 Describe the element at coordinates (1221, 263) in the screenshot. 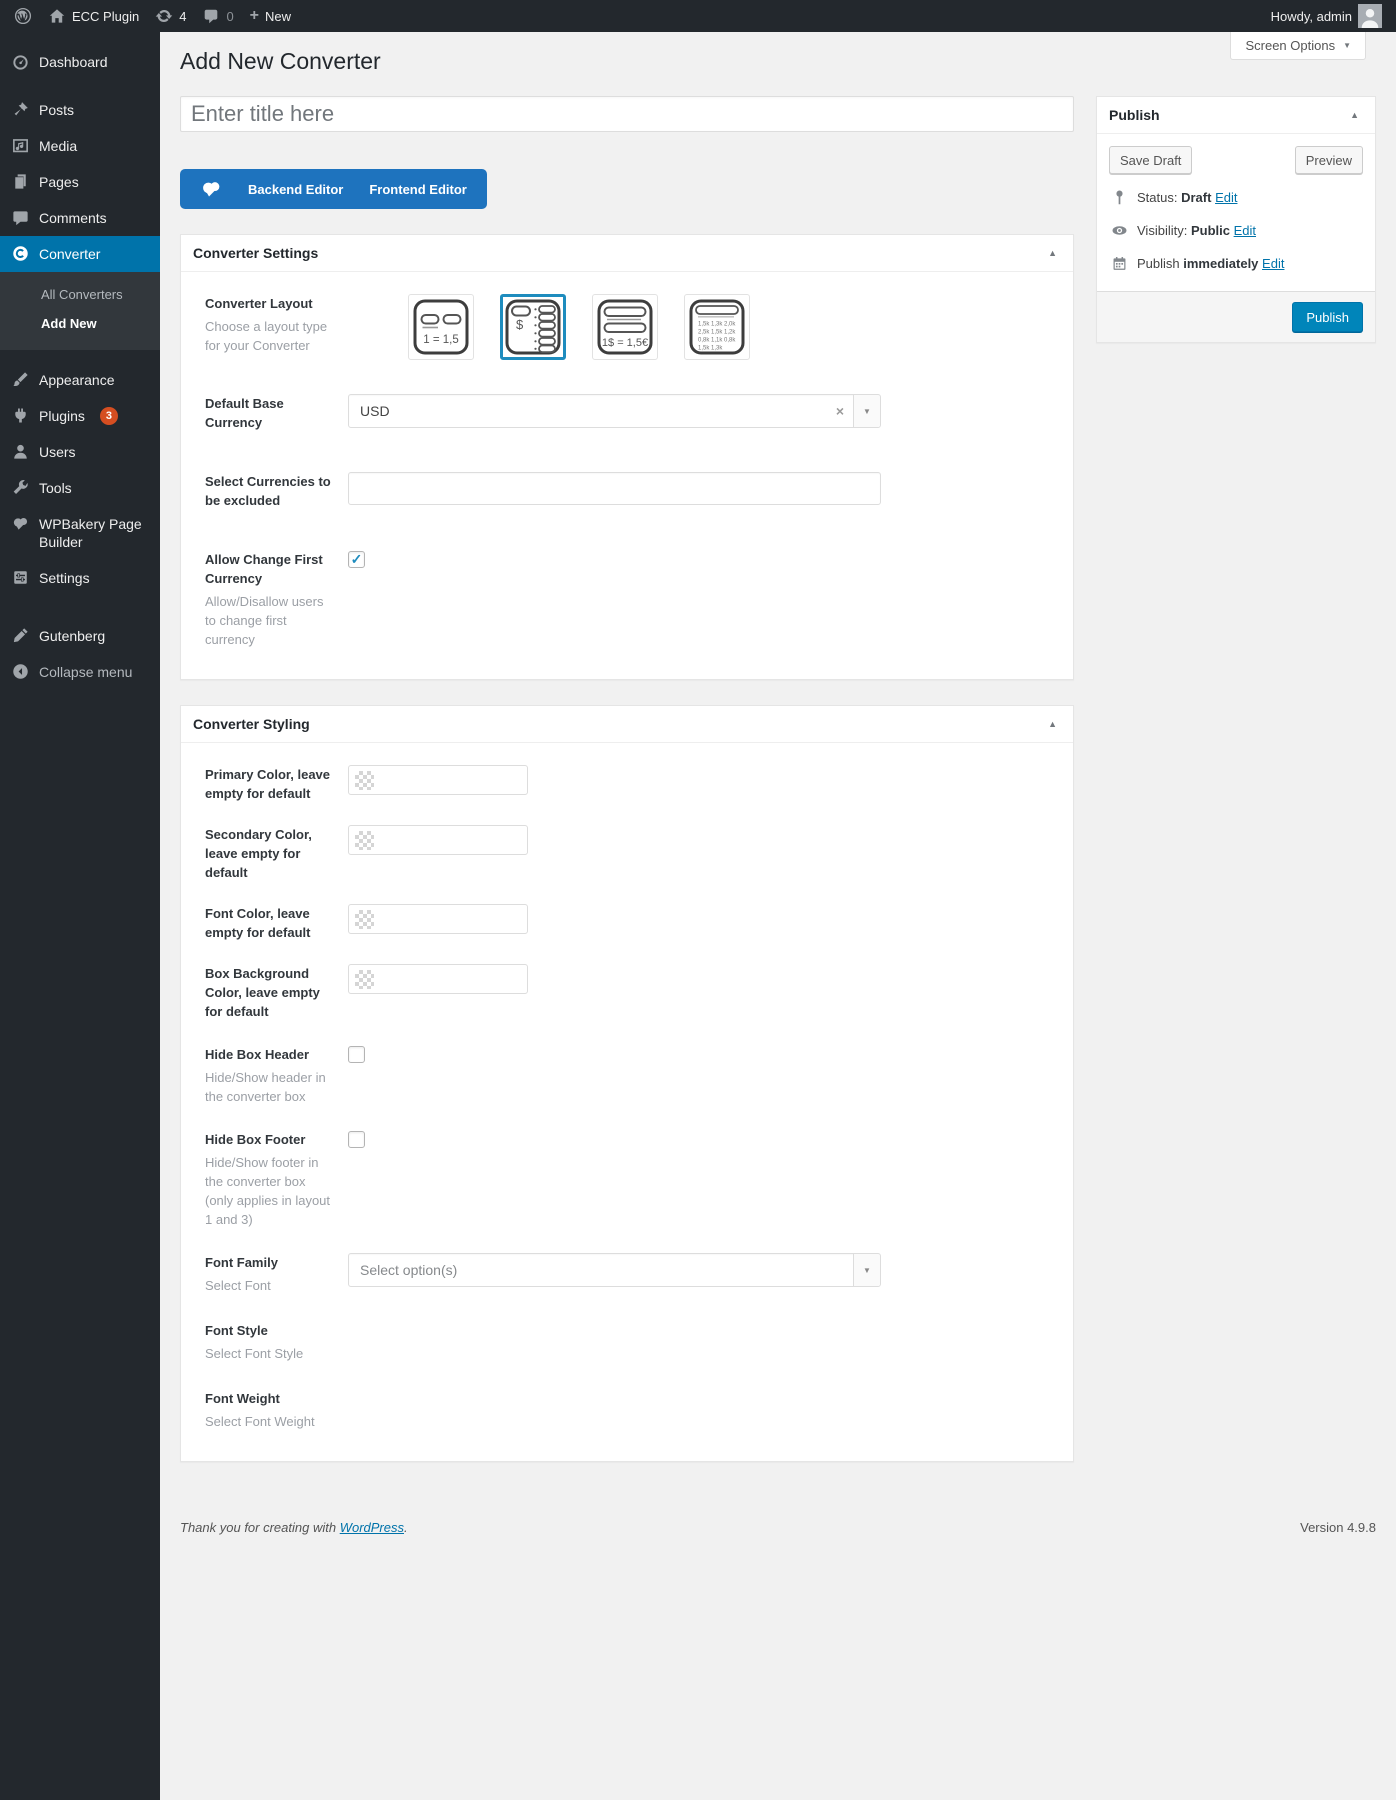

I see `schedule-value: immediately` at that location.